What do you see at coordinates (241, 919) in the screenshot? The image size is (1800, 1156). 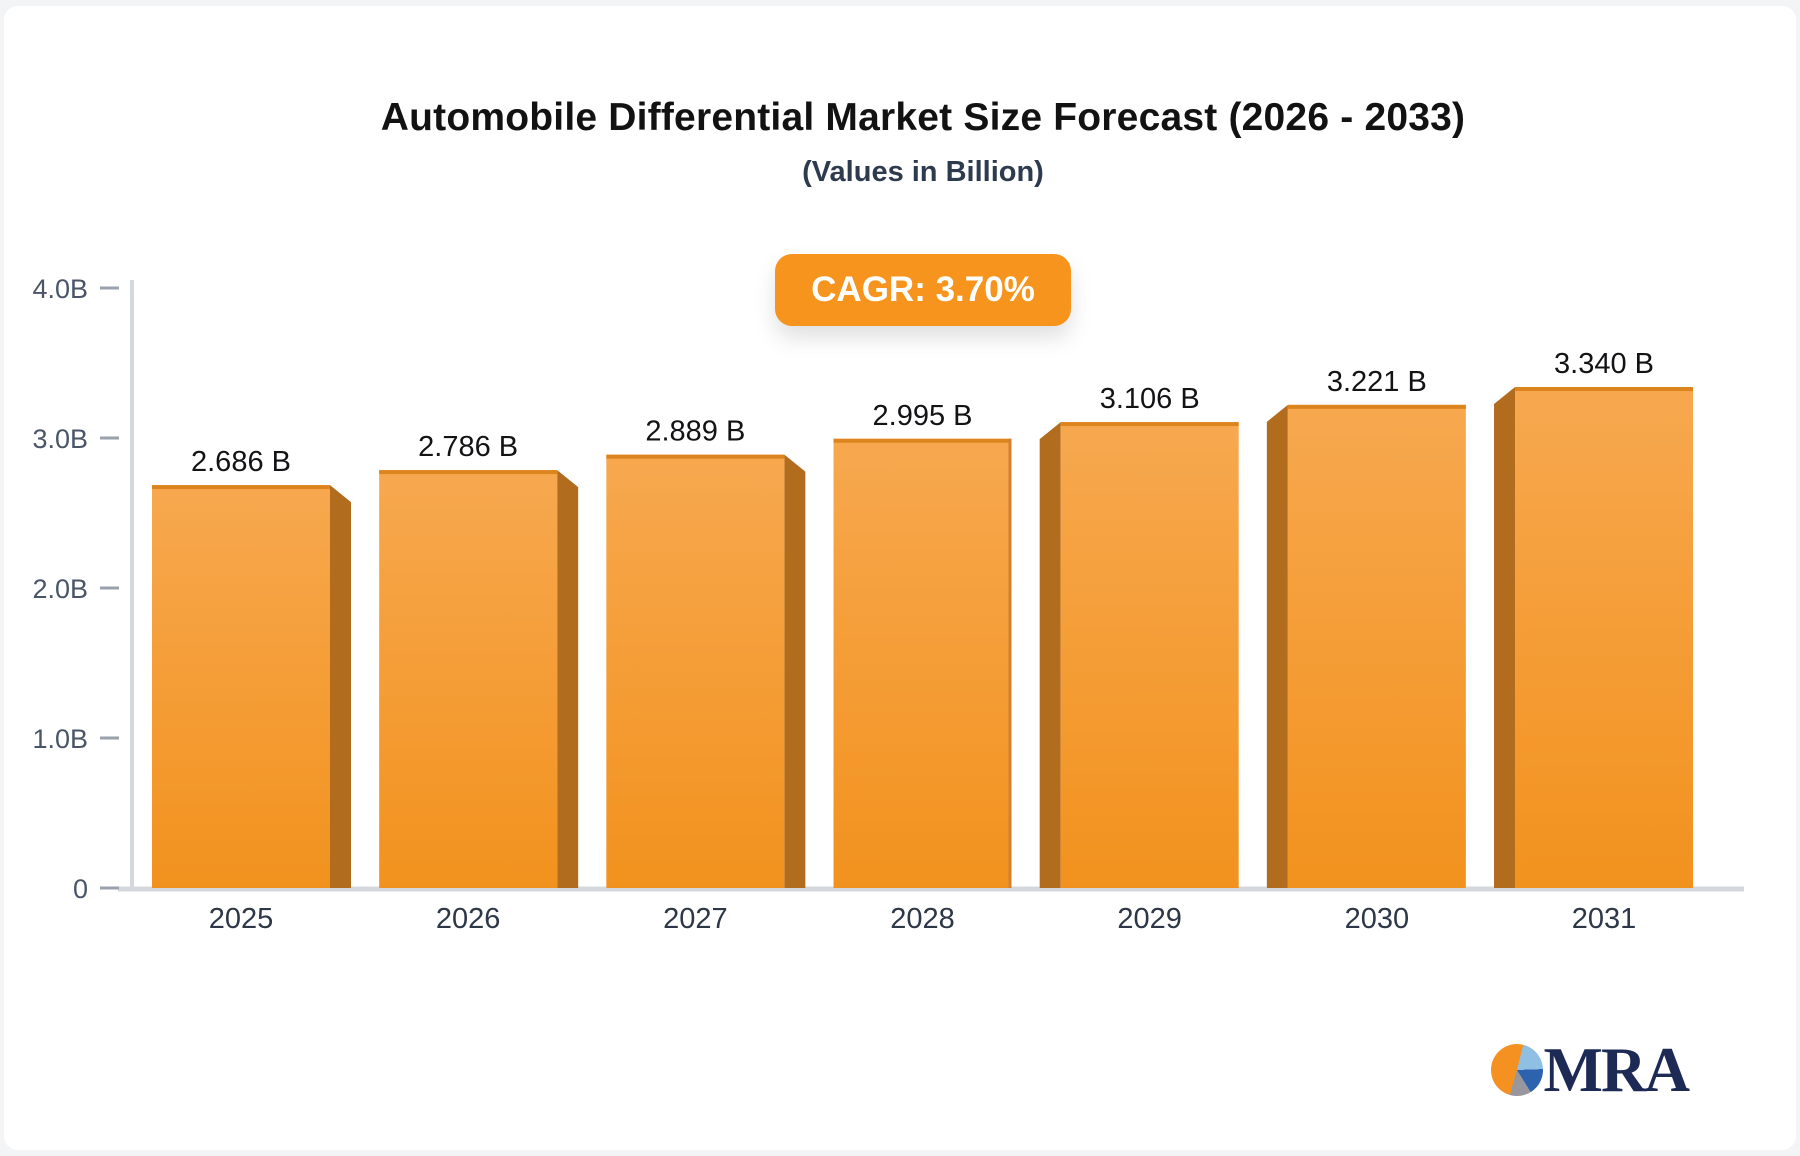 I see `x-category-label: 2025` at bounding box center [241, 919].